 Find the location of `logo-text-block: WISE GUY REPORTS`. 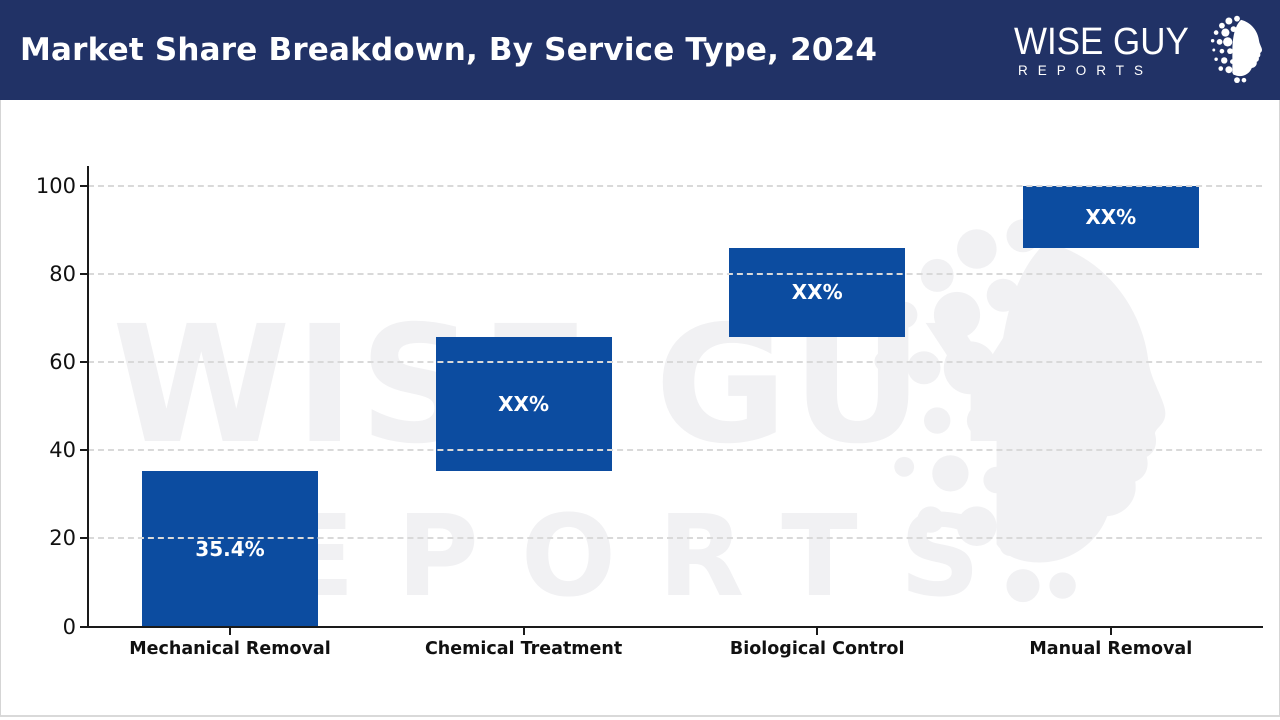

logo-text-block: WISE GUY REPORTS is located at coordinates (1109, 50).